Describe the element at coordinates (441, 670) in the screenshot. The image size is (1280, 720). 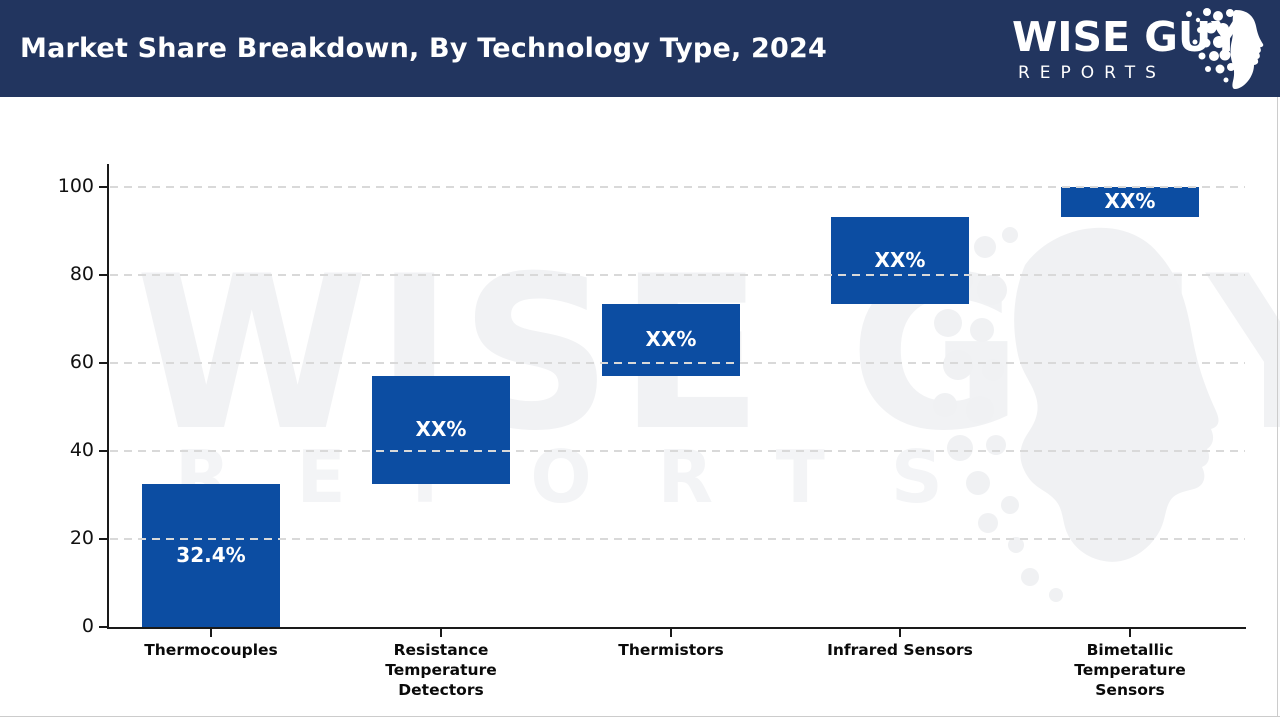
I see `x-axis-label-resistance: Resistance Temperature Detectors` at that location.